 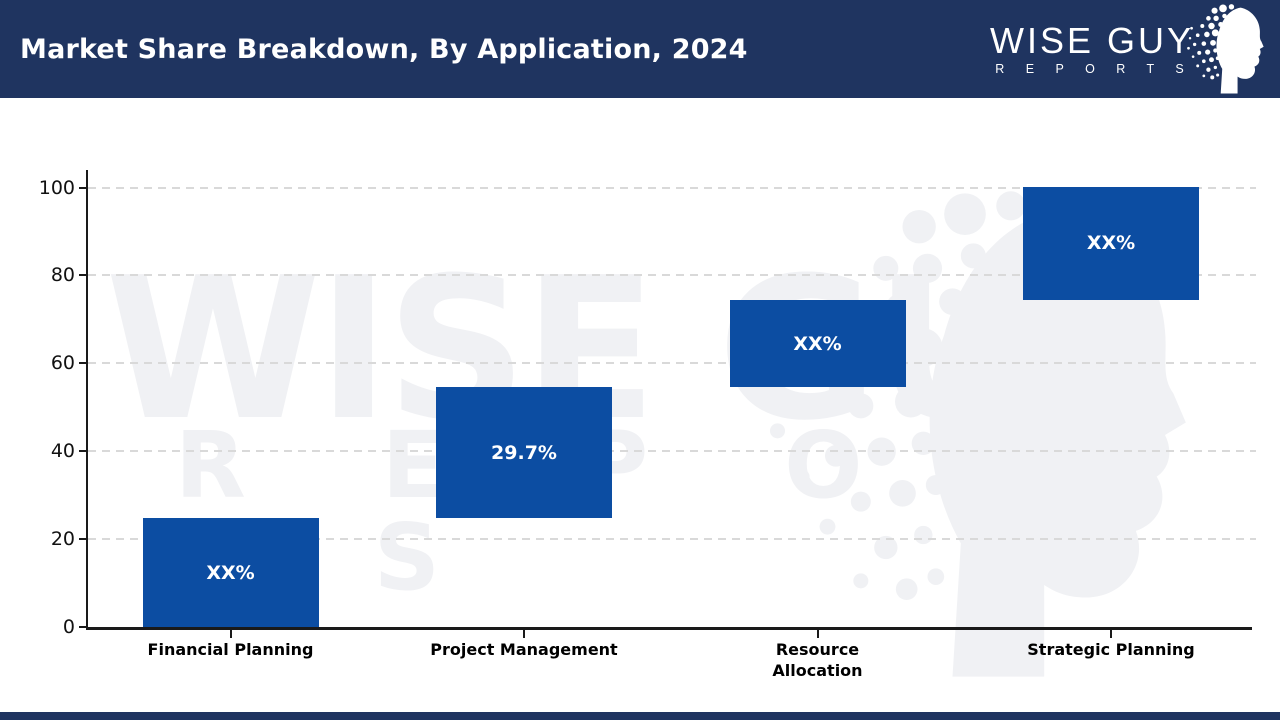 I want to click on x-tick-financial-planning, so click(x=230, y=633).